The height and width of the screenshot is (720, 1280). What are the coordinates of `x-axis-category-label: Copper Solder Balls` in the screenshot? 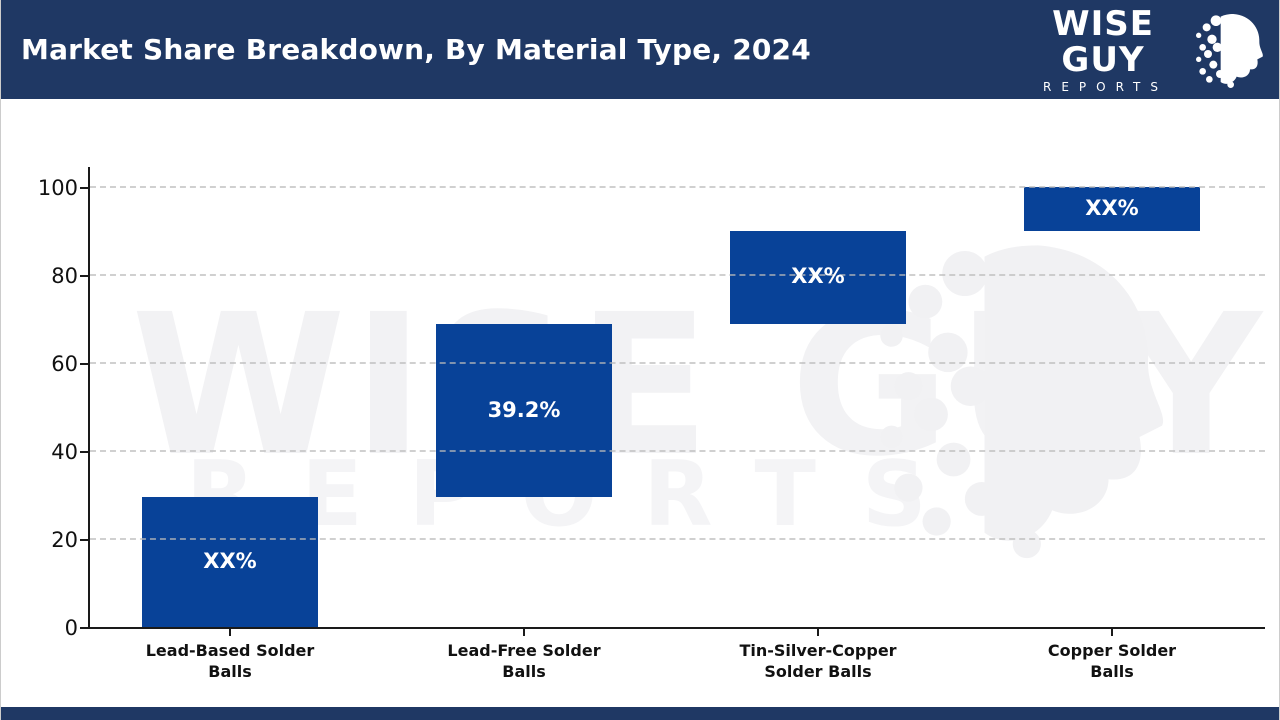 It's located at (1112, 661).